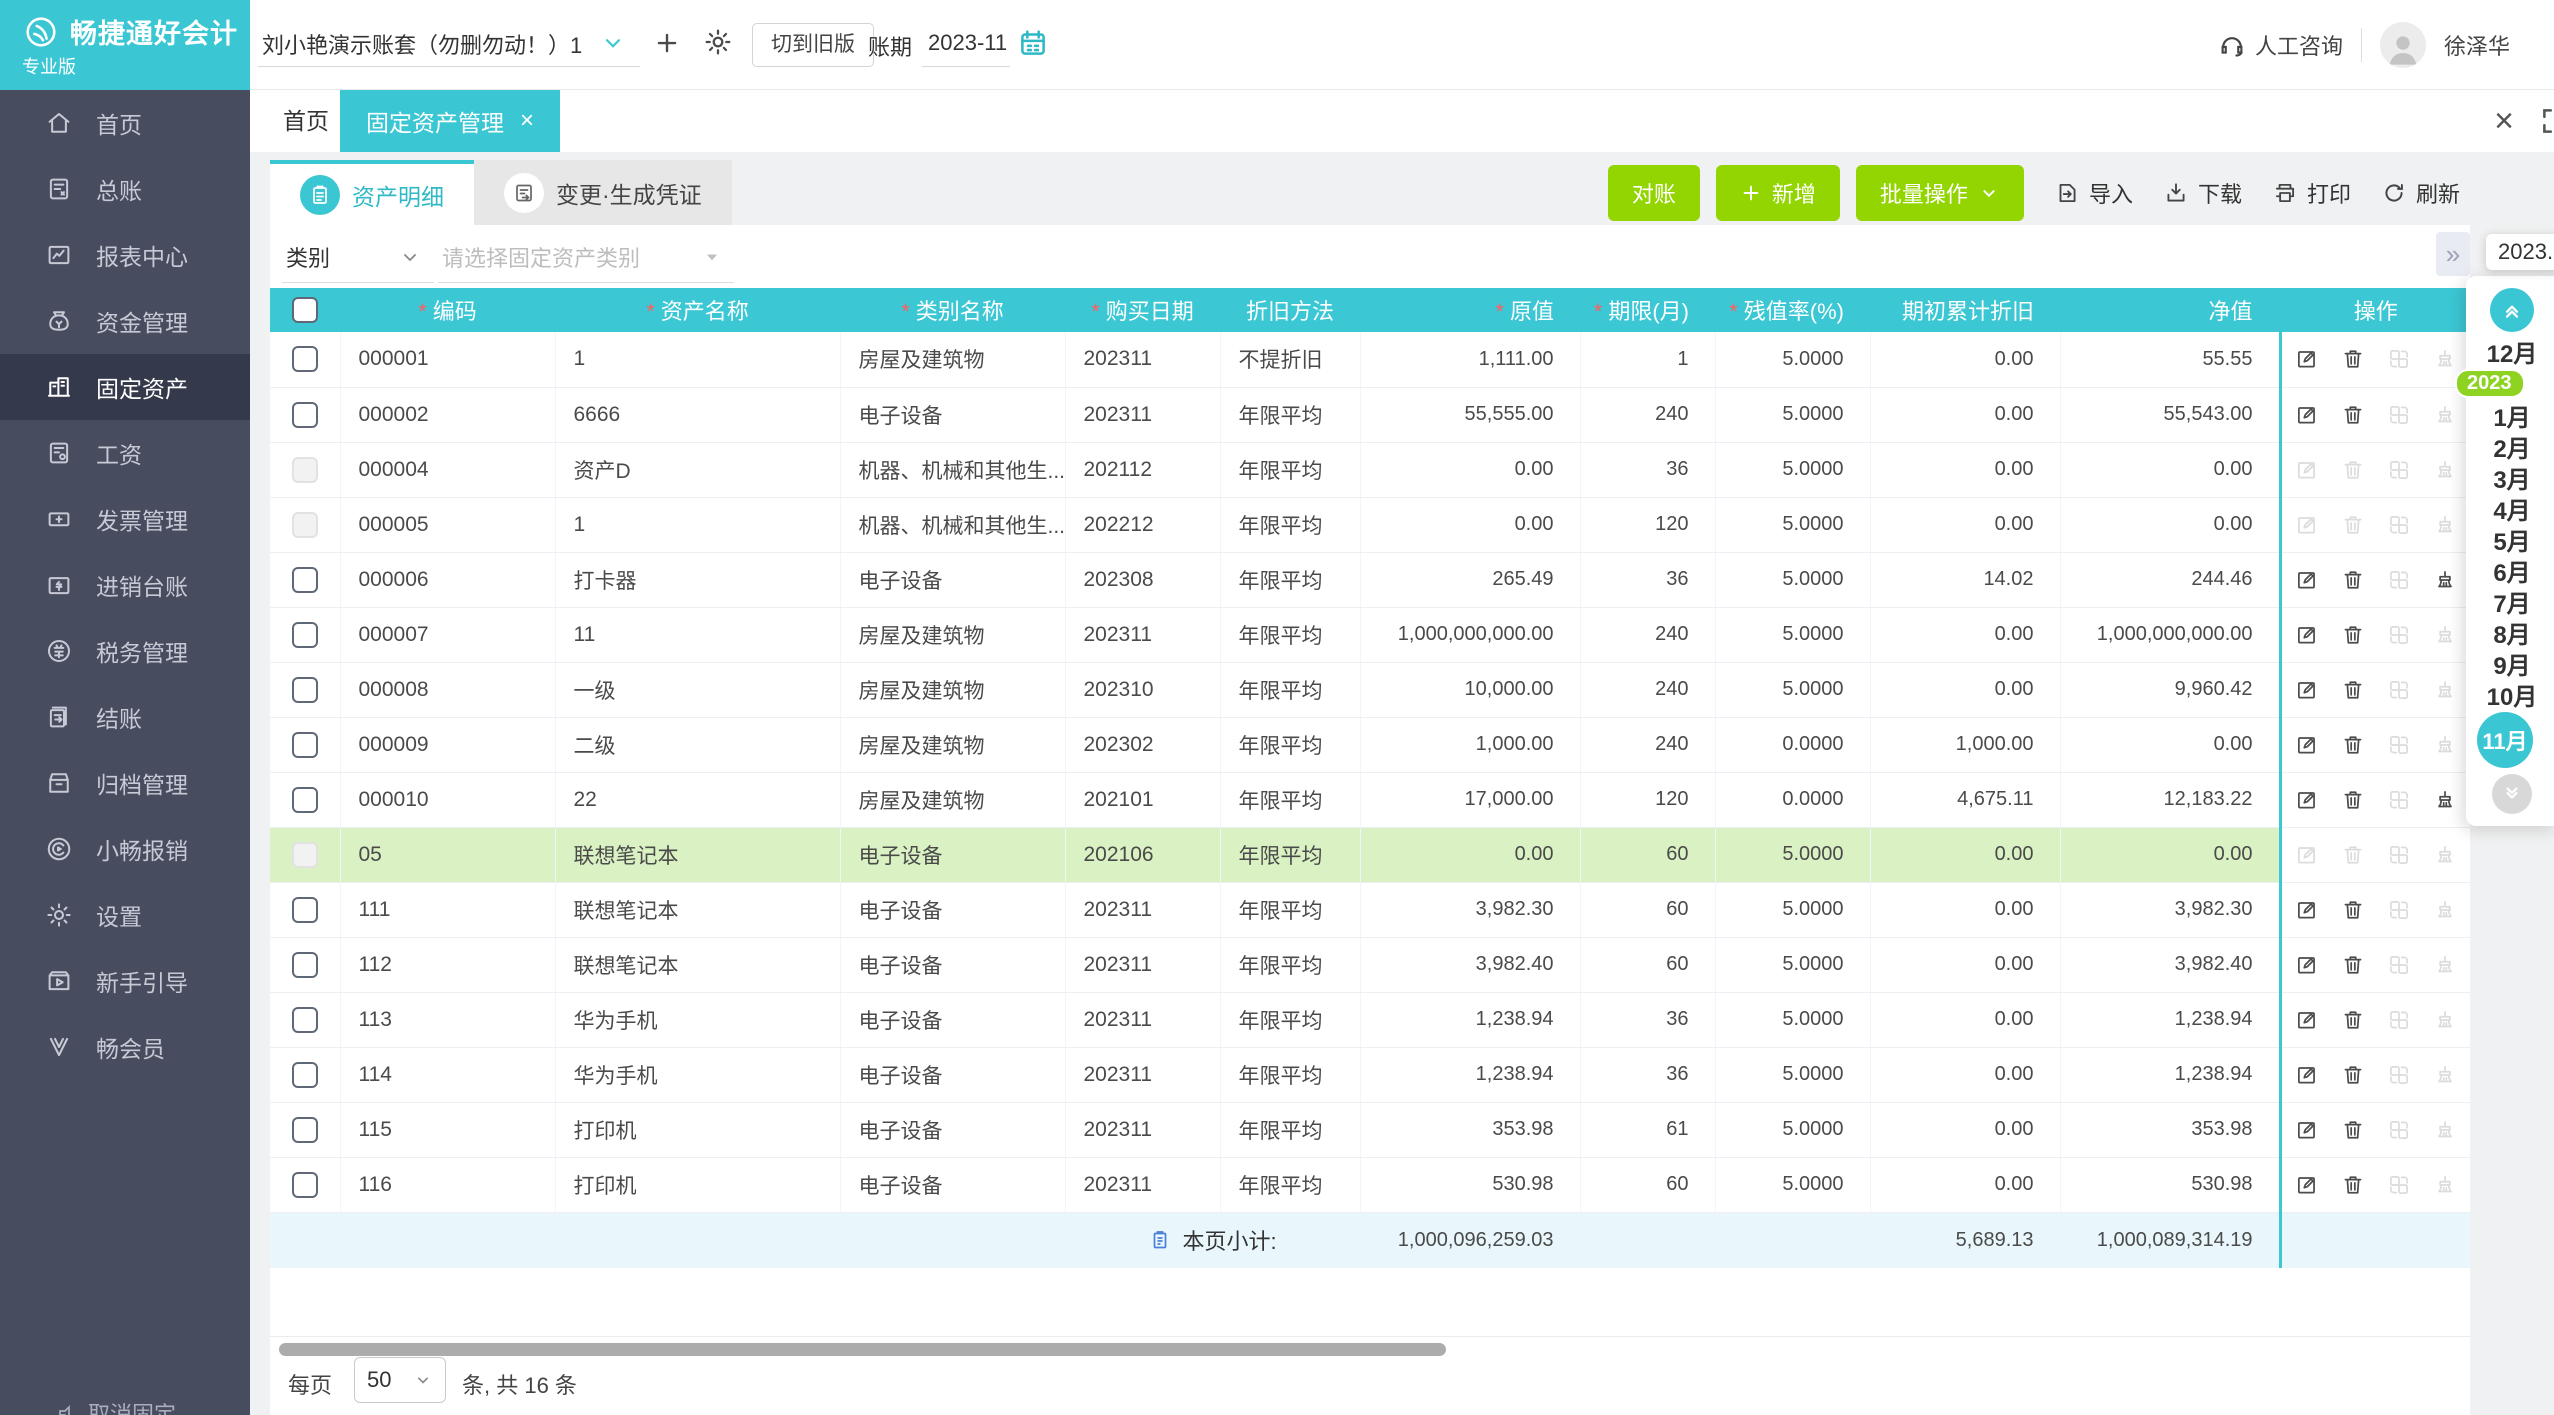 Image resolution: width=2554 pixels, height=1415 pixels. I want to click on calendar-icon, so click(1033, 43).